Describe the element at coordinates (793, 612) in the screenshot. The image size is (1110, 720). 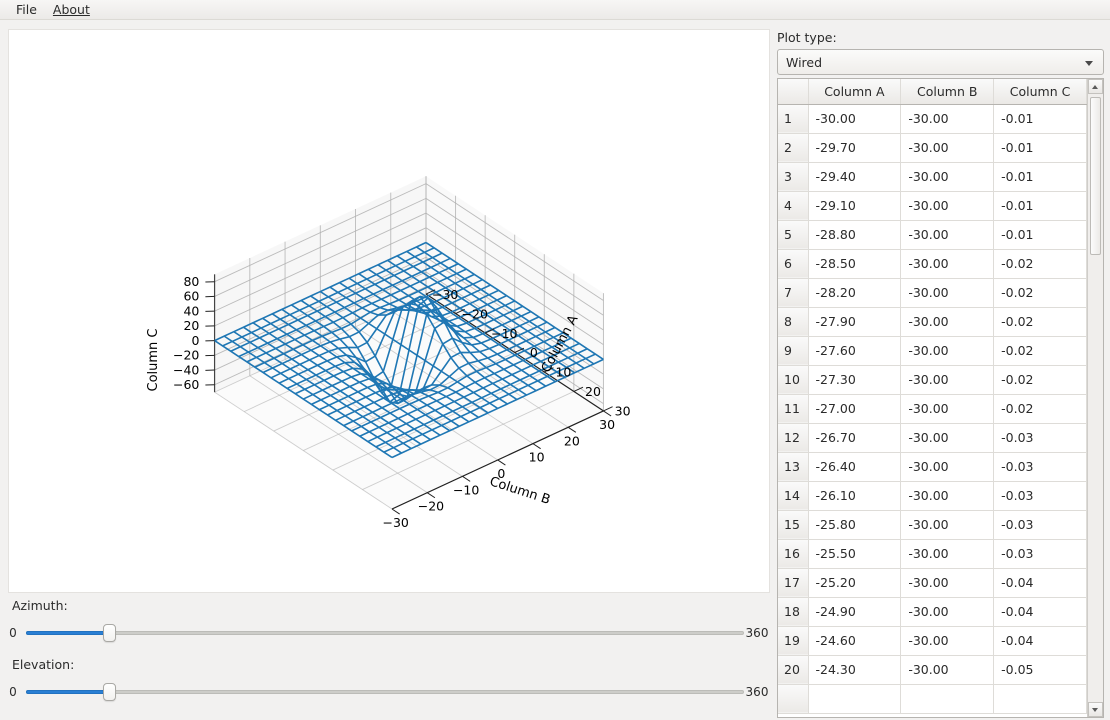
I see `table-row-number: 18` at that location.